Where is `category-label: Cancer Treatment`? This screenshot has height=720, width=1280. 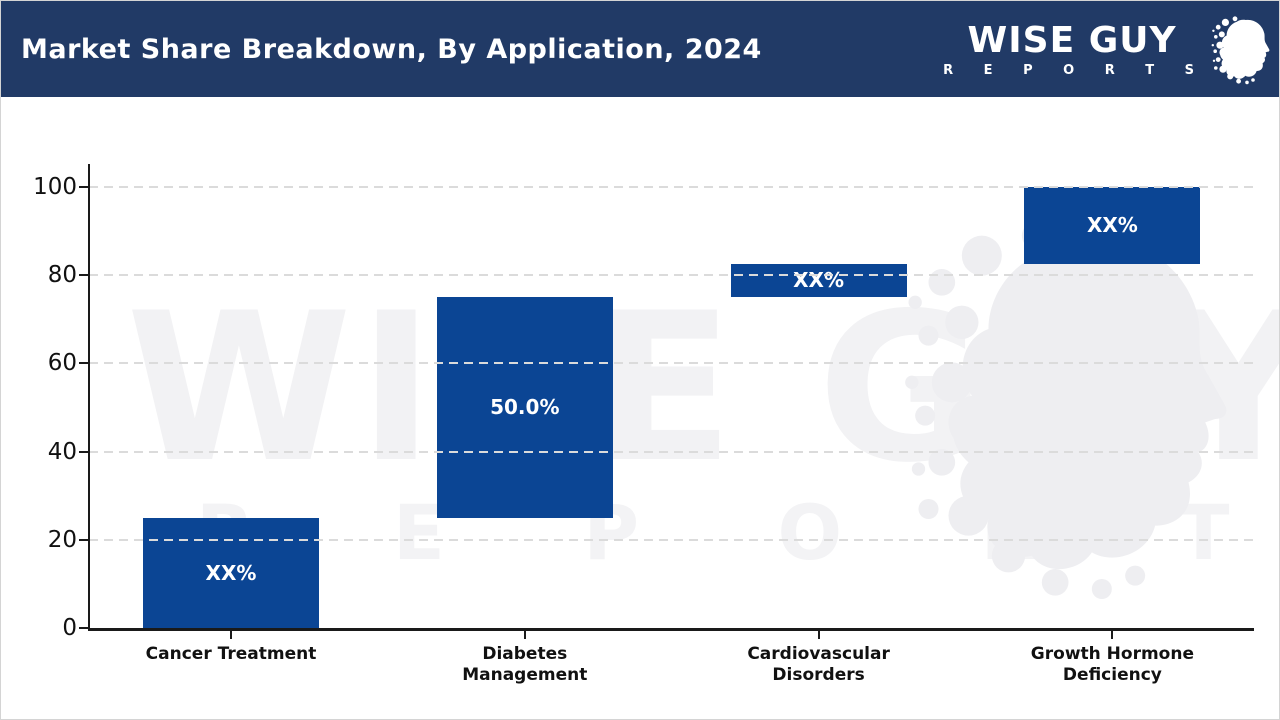 category-label: Cancer Treatment is located at coordinates (231, 654).